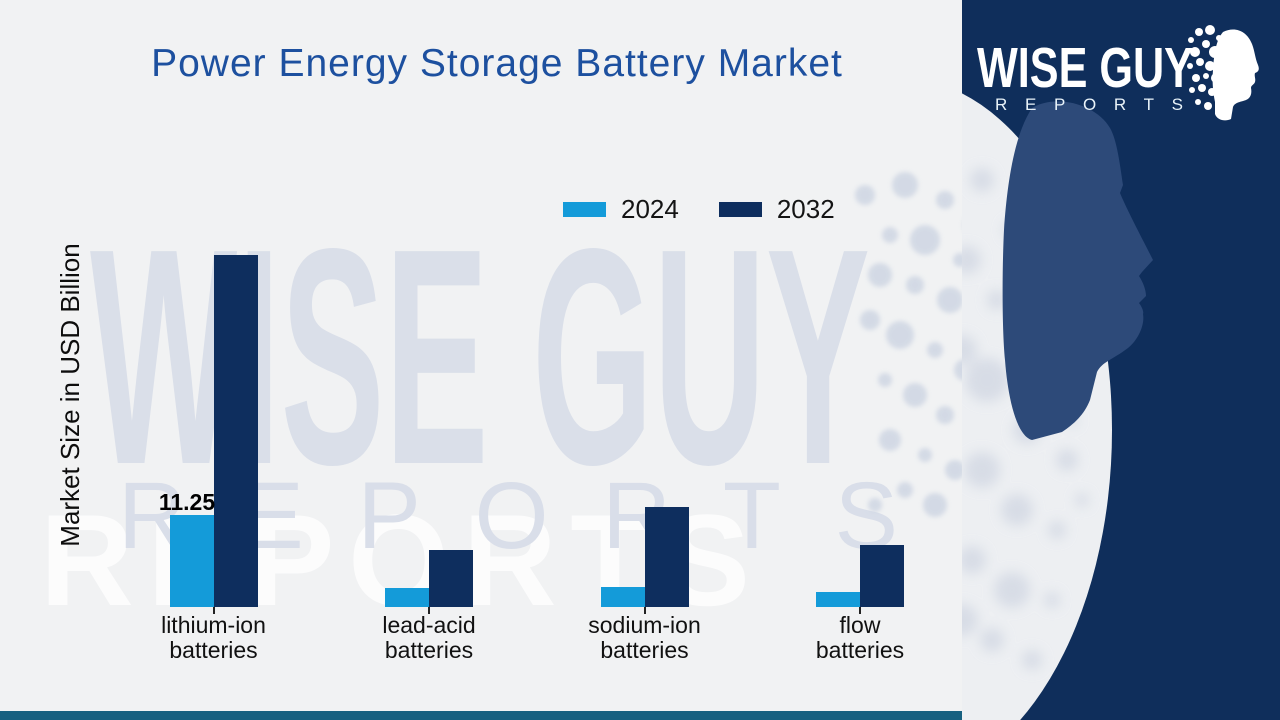 The width and height of the screenshot is (1280, 720). Describe the element at coordinates (838, 599) in the screenshot. I see `bar-2024-flow` at that location.